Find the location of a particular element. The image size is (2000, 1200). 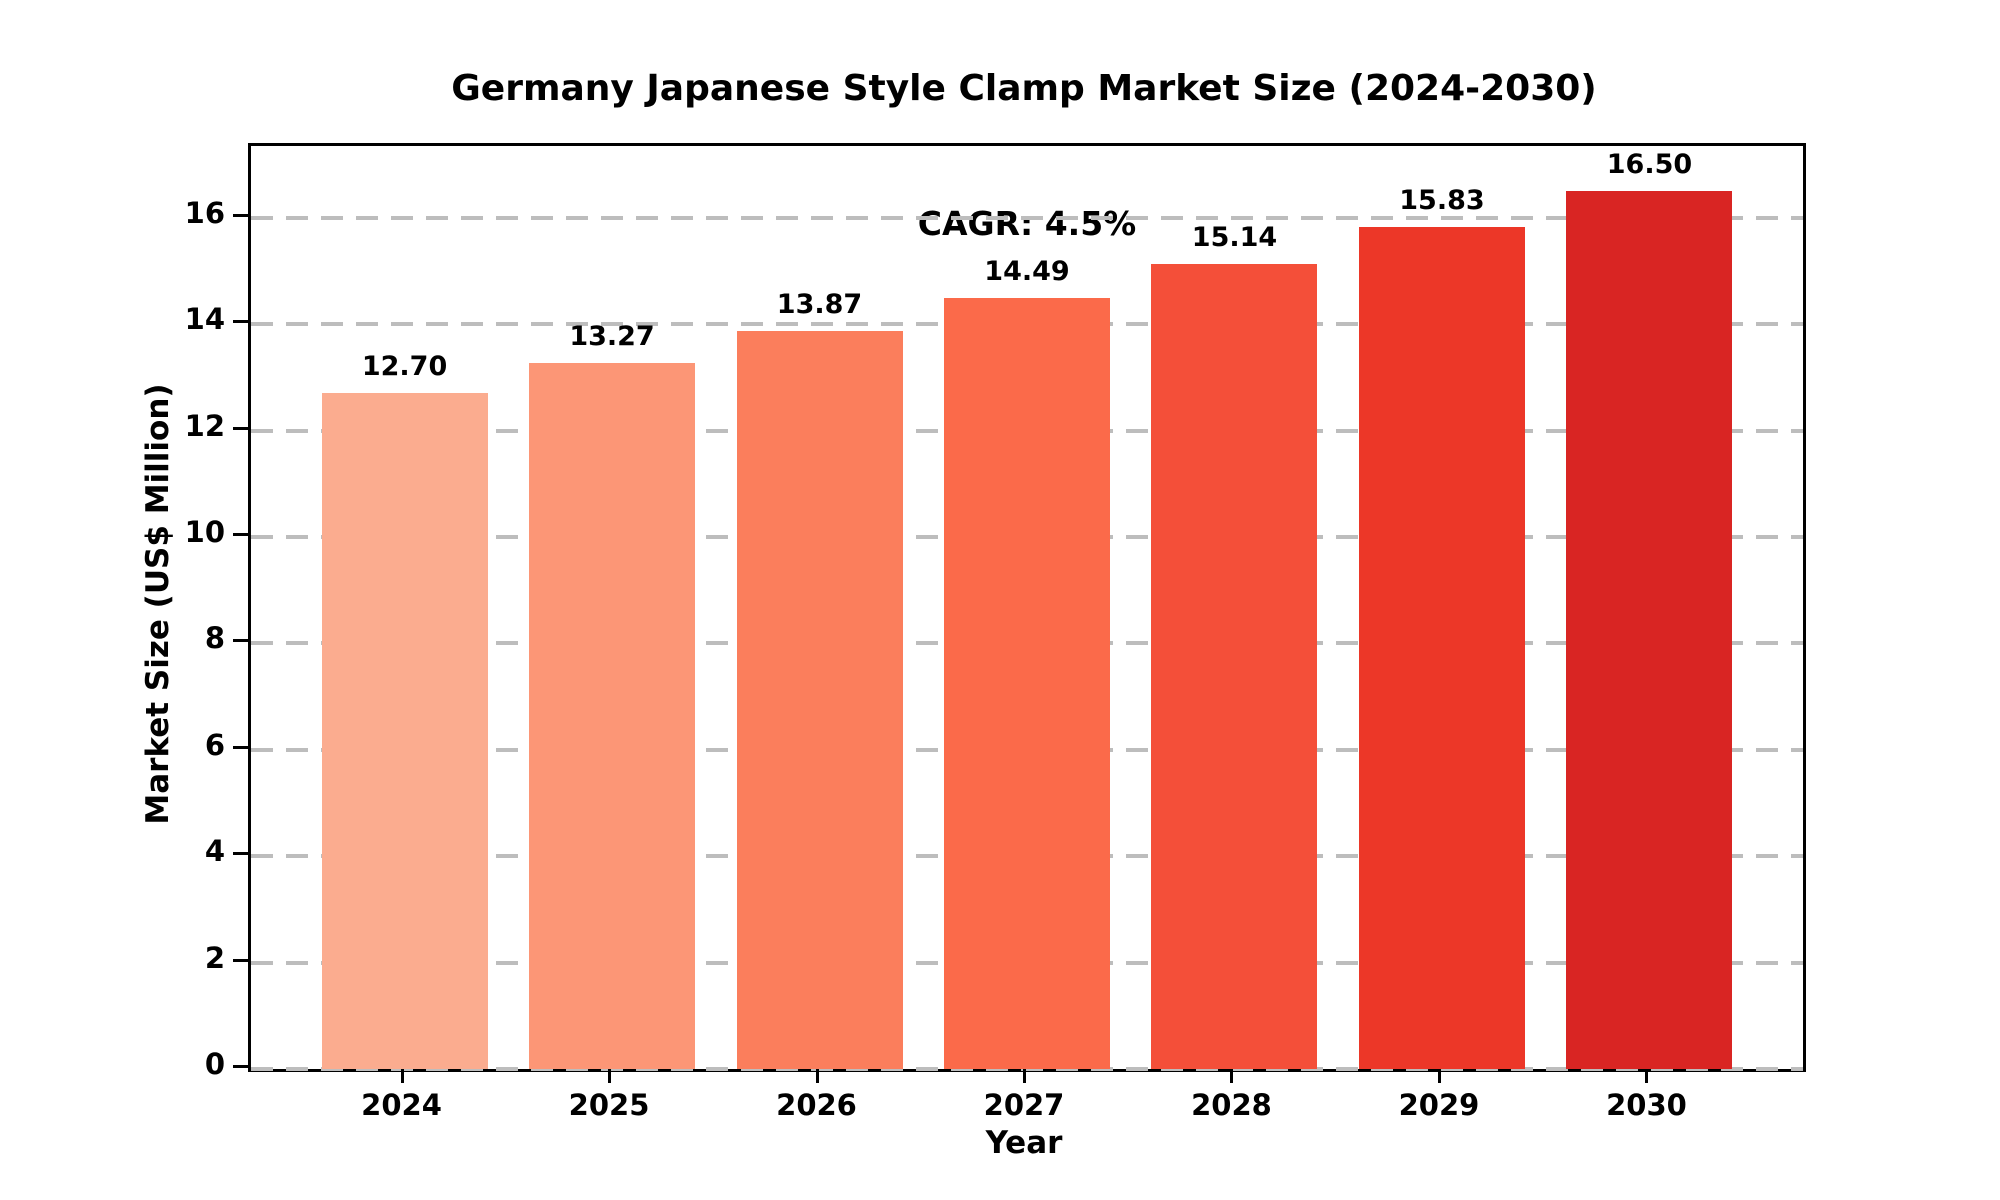

x-tick-label-2026: 2026 is located at coordinates (816, 1105).